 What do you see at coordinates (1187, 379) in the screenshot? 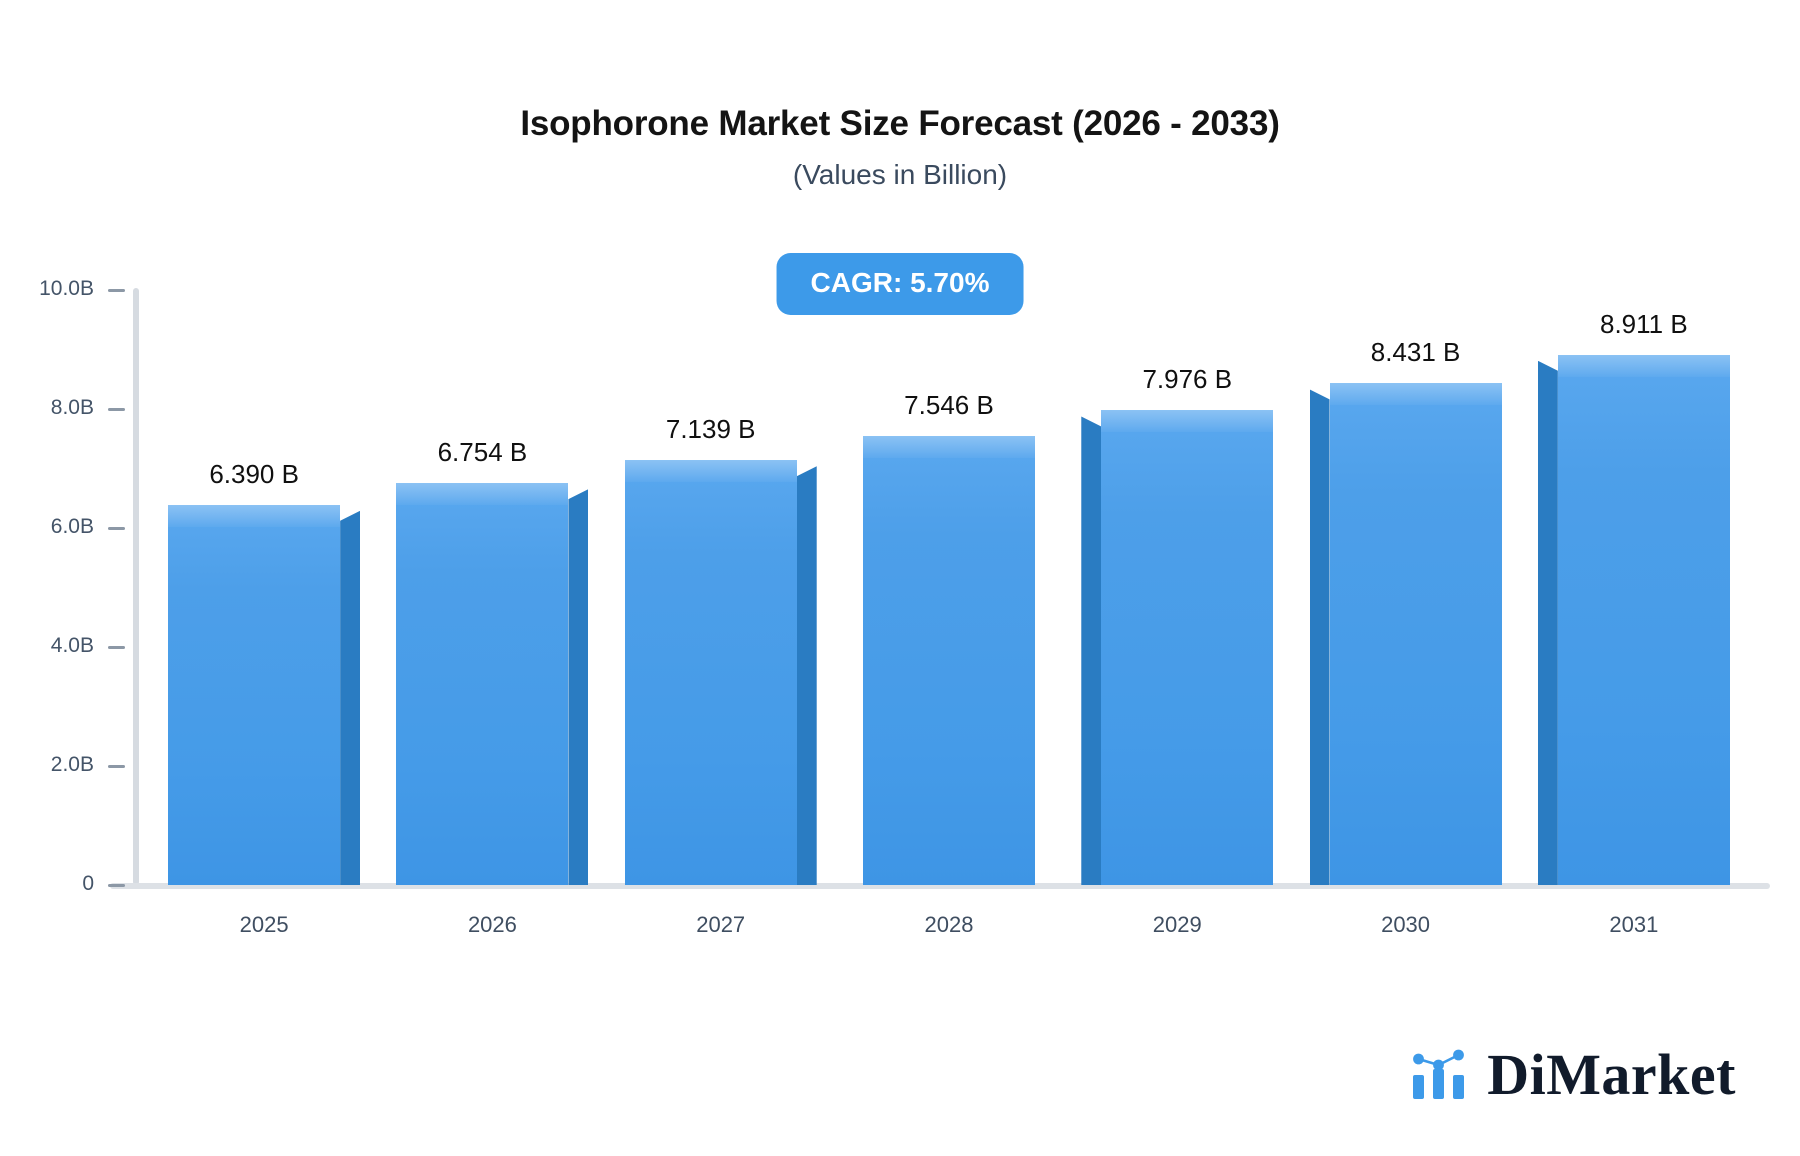
I see `bar-value-label: 7.976 B` at bounding box center [1187, 379].